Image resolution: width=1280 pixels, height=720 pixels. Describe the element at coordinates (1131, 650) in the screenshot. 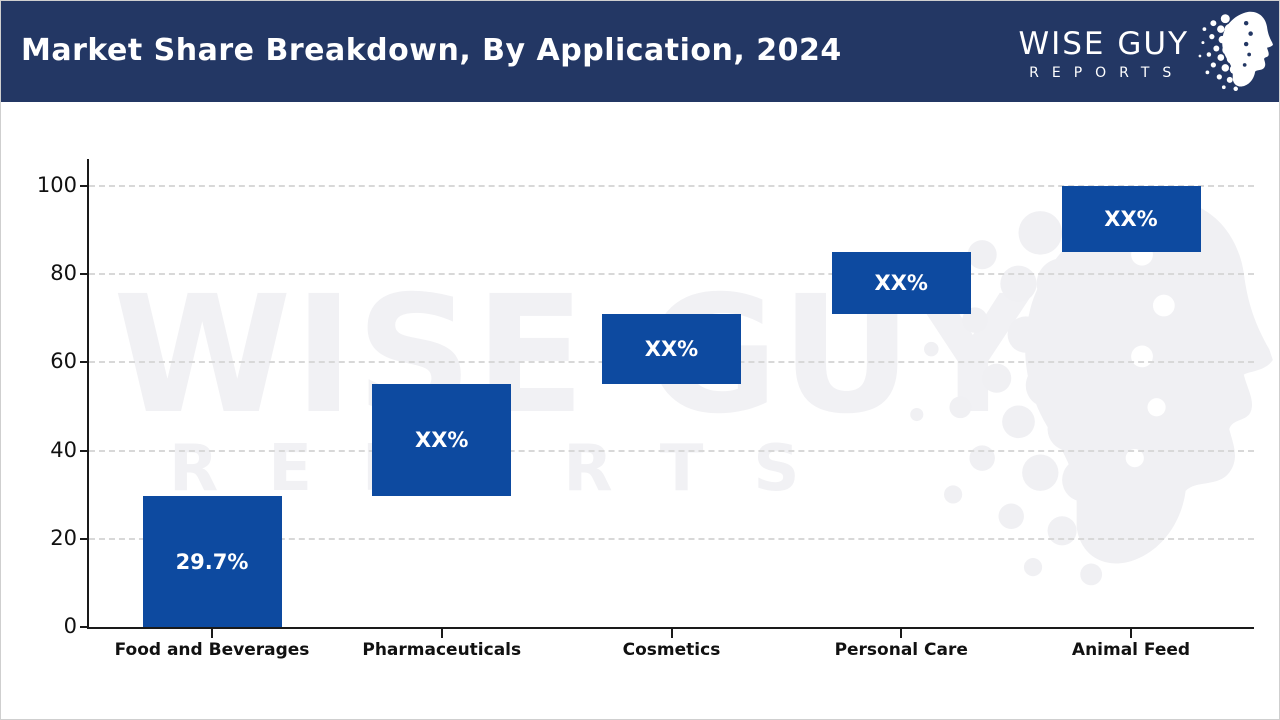

I see `x-tick-label-5: Animal Feed` at that location.